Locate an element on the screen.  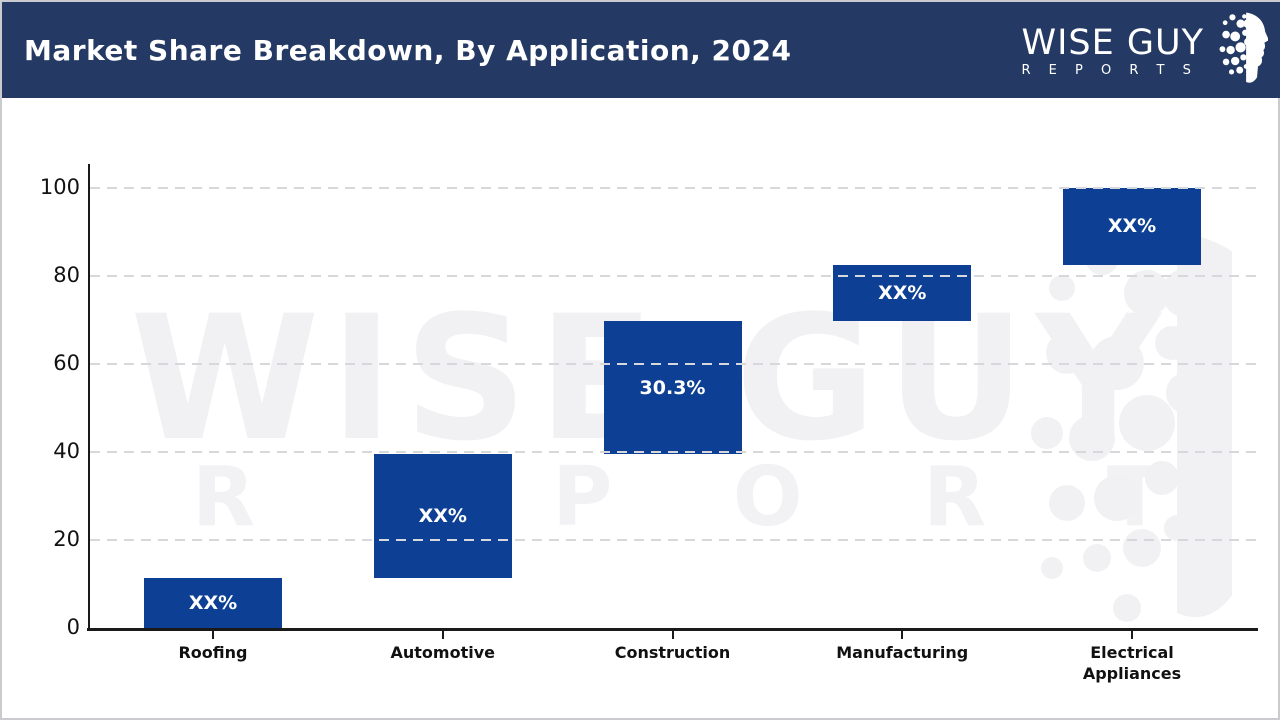
x-category-label-roofing: Roofing is located at coordinates (213, 652).